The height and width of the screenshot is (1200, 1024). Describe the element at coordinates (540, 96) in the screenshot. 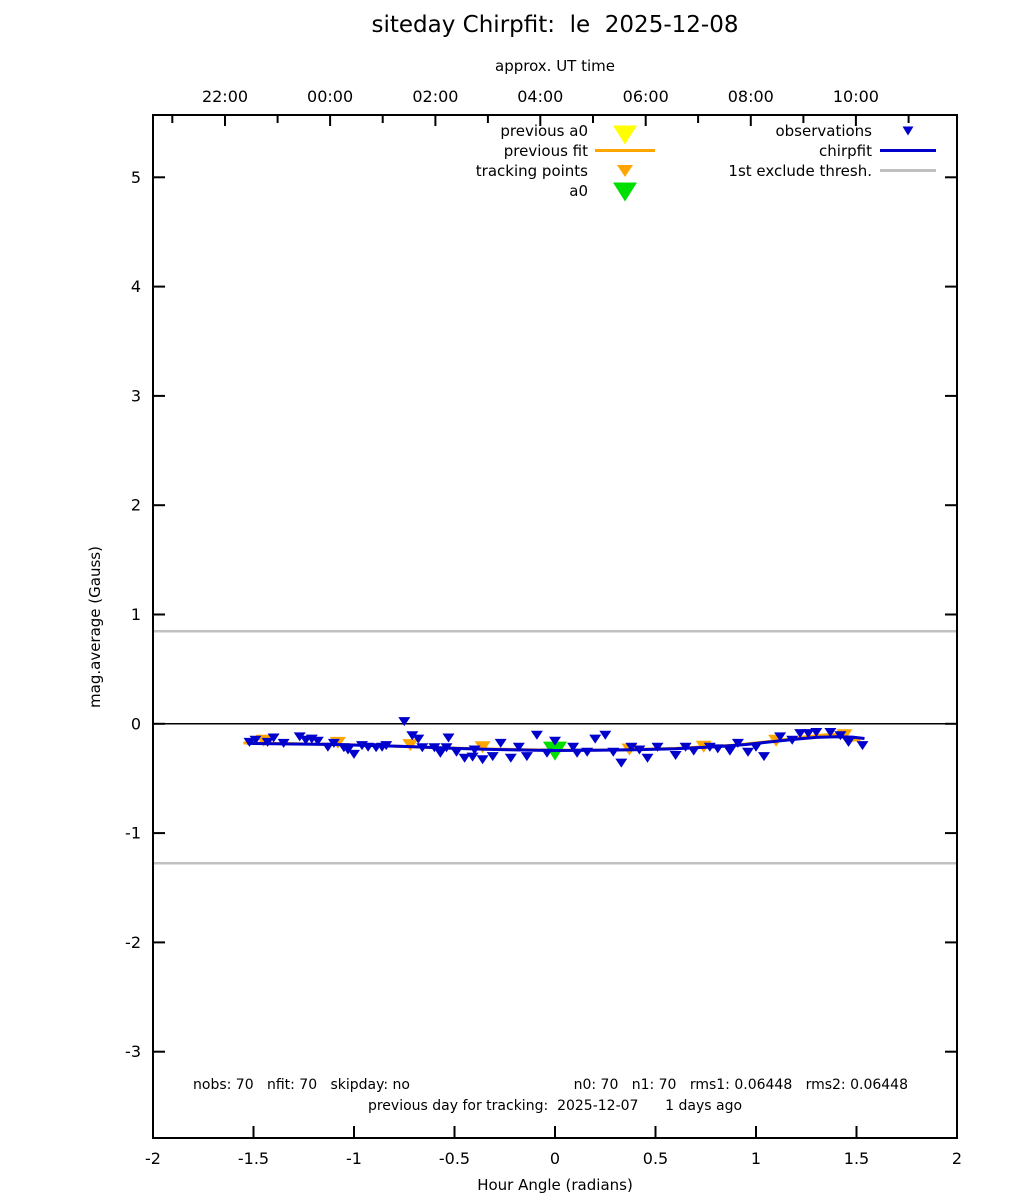

I see `top-tick-label: 04:00` at that location.